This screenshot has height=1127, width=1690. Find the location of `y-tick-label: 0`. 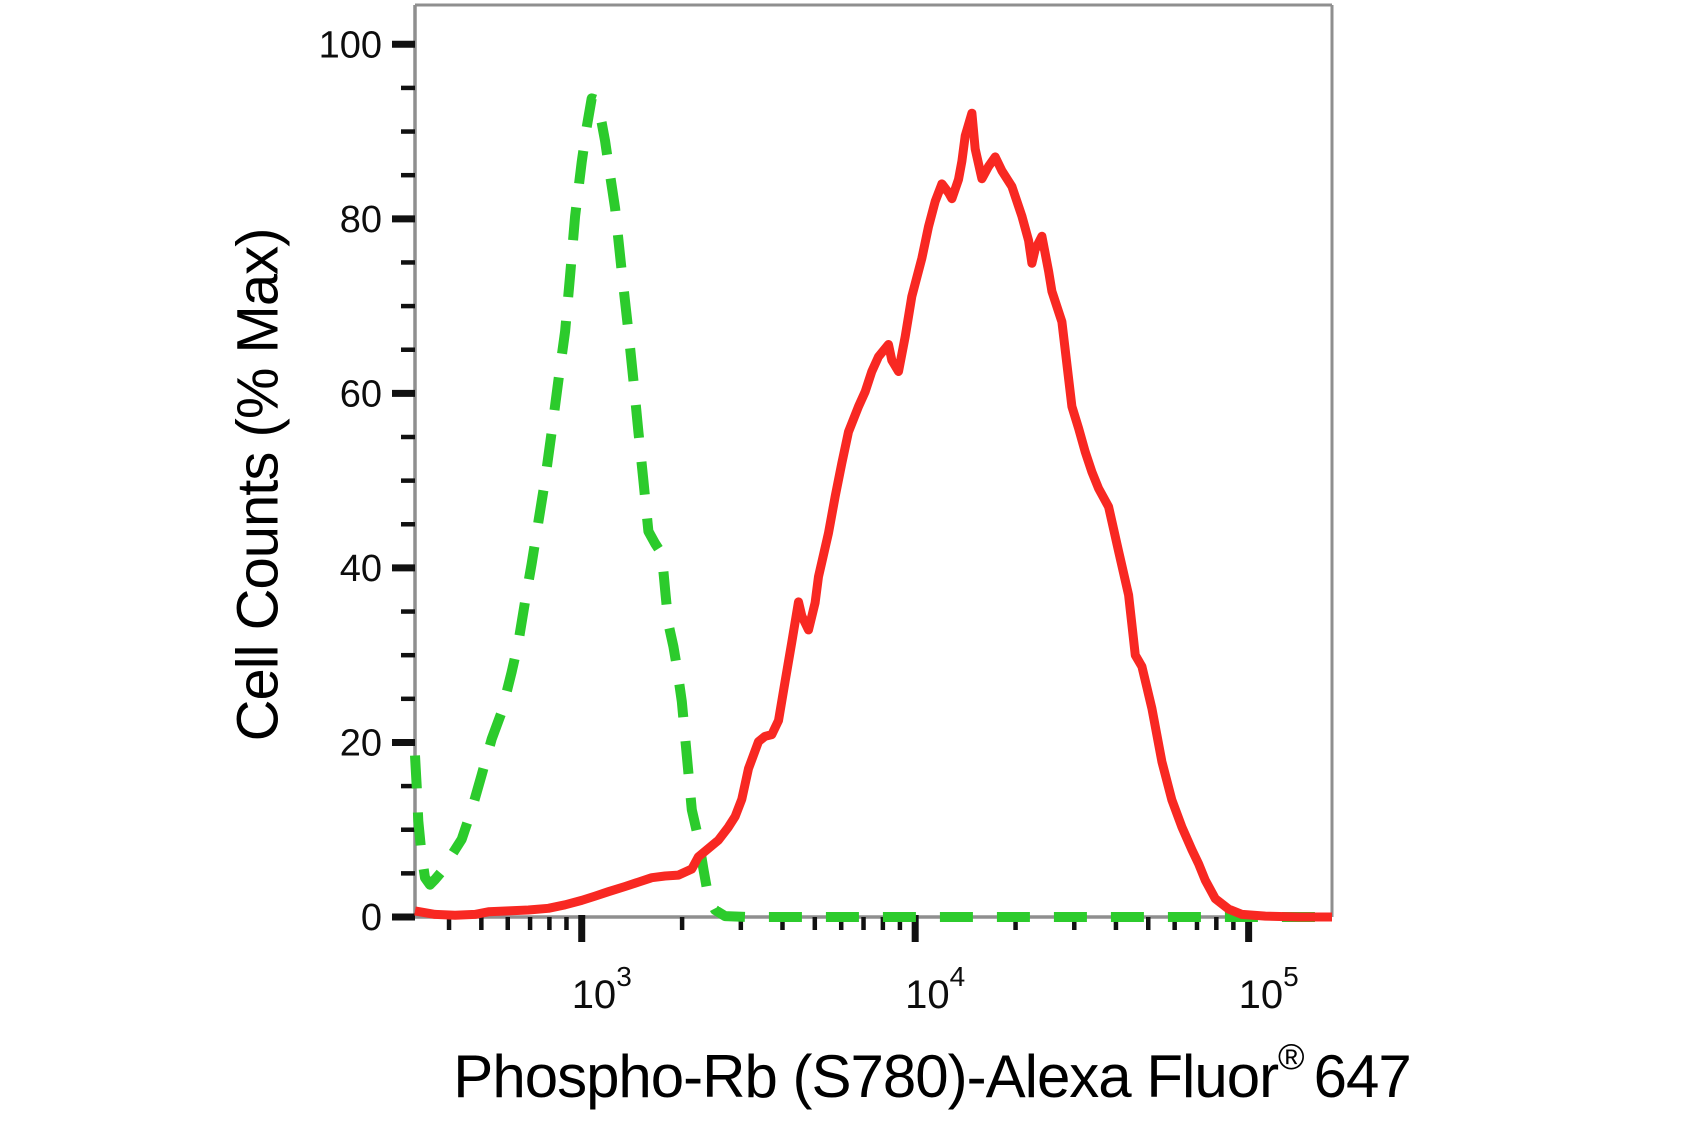

y-tick-label: 0 is located at coordinates (371, 918).